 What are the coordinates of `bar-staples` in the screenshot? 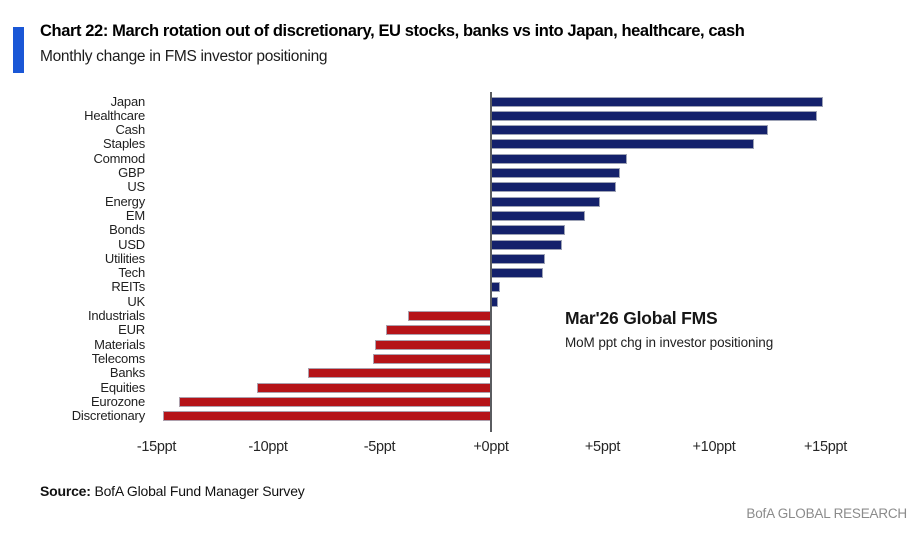 It's located at (623, 144).